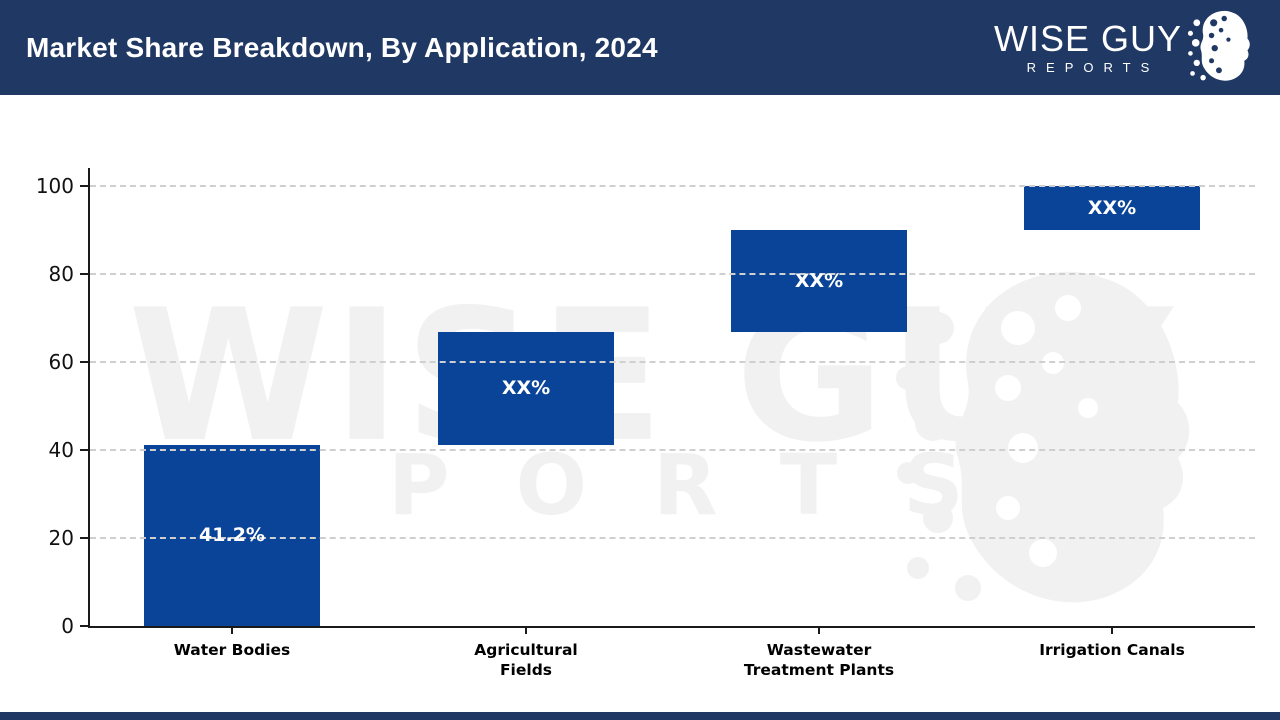 The height and width of the screenshot is (720, 1280). I want to click on y-axis-spine-extension, so click(89, 177).